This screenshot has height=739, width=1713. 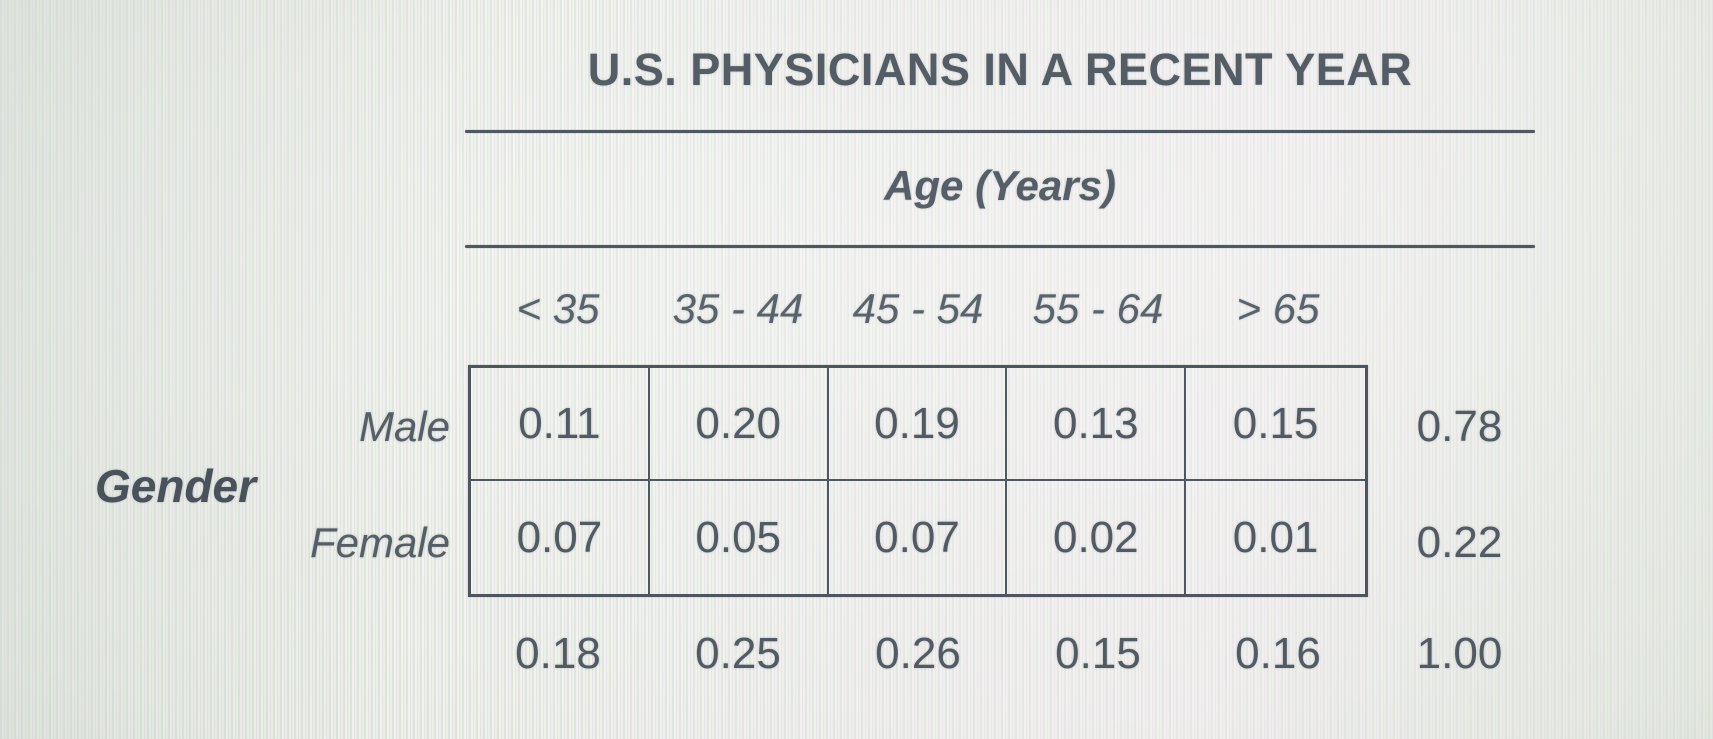 What do you see at coordinates (1097, 537) in the screenshot?
I see `cell-female-col3: 0.02` at bounding box center [1097, 537].